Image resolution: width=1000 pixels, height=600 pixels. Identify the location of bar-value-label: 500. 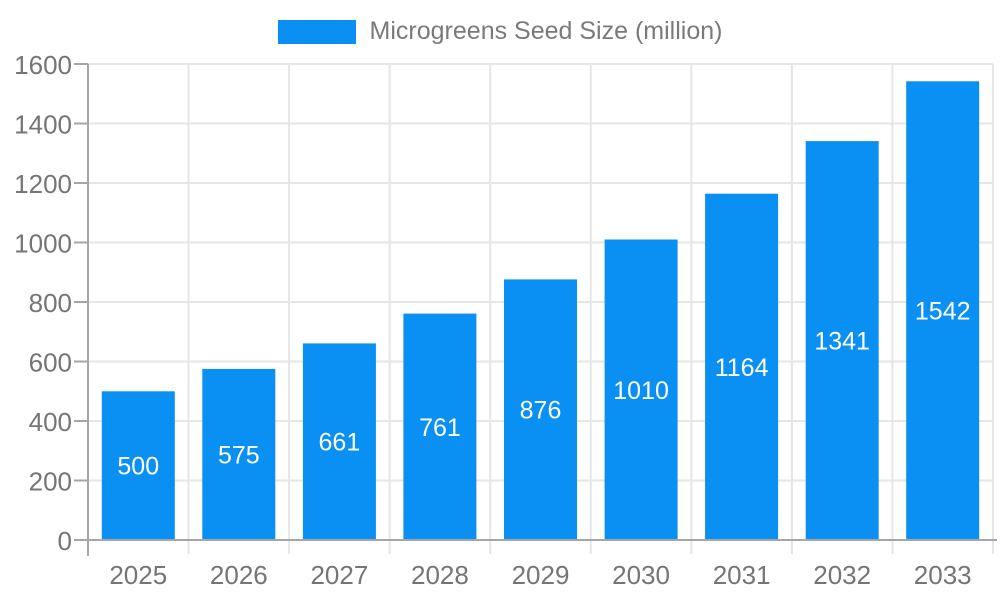
(138, 467).